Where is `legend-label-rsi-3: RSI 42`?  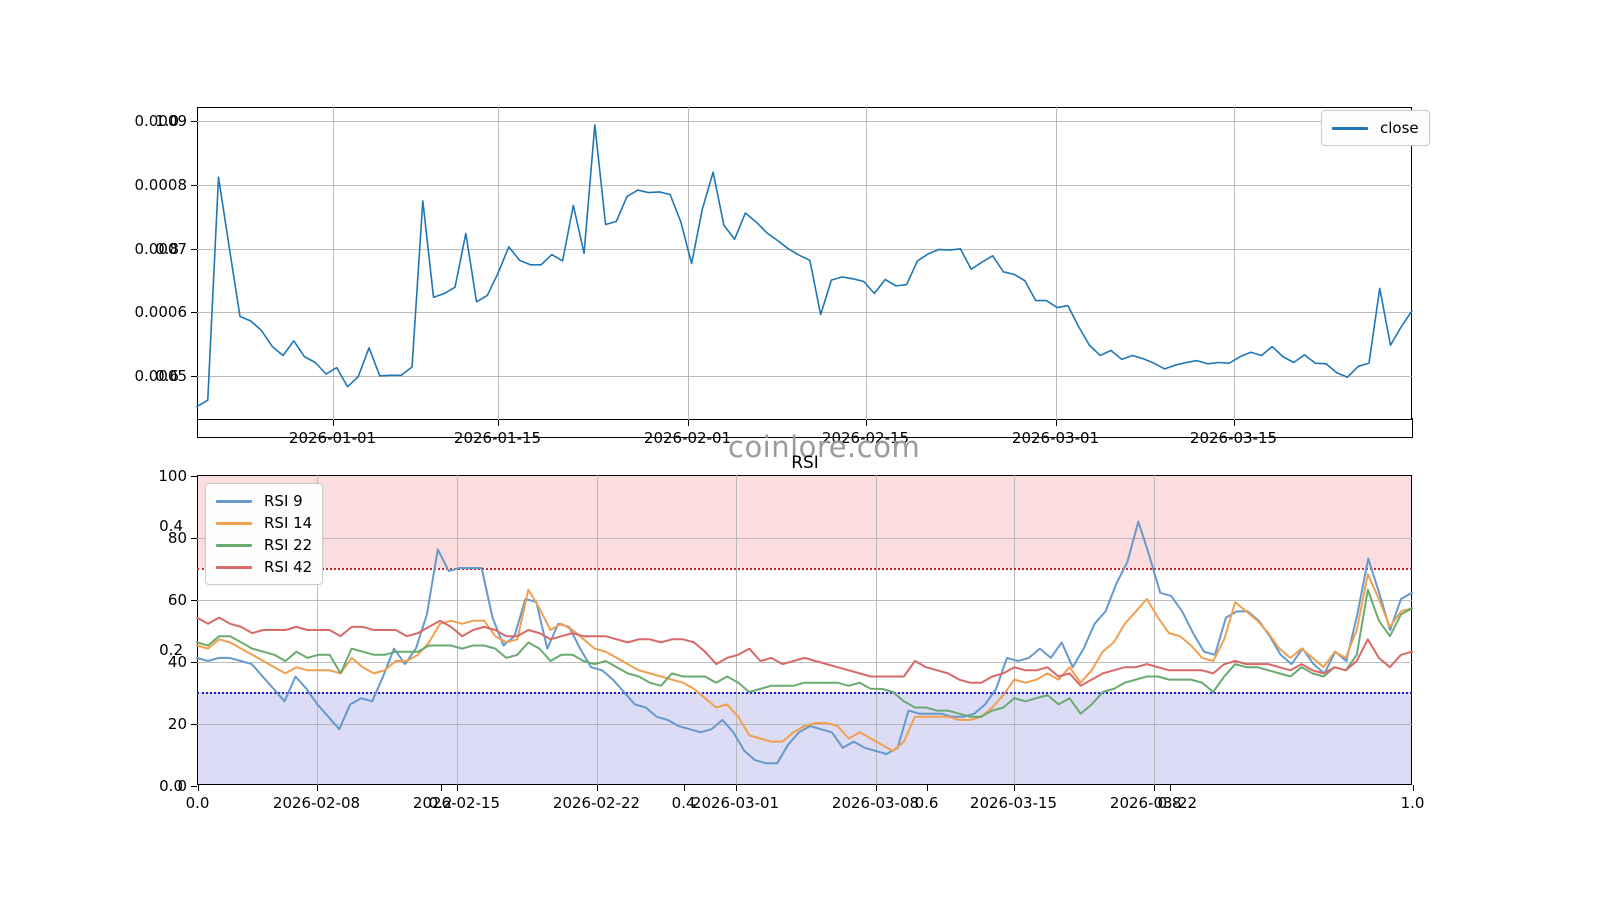
legend-label-rsi-3: RSI 42 is located at coordinates (288, 567).